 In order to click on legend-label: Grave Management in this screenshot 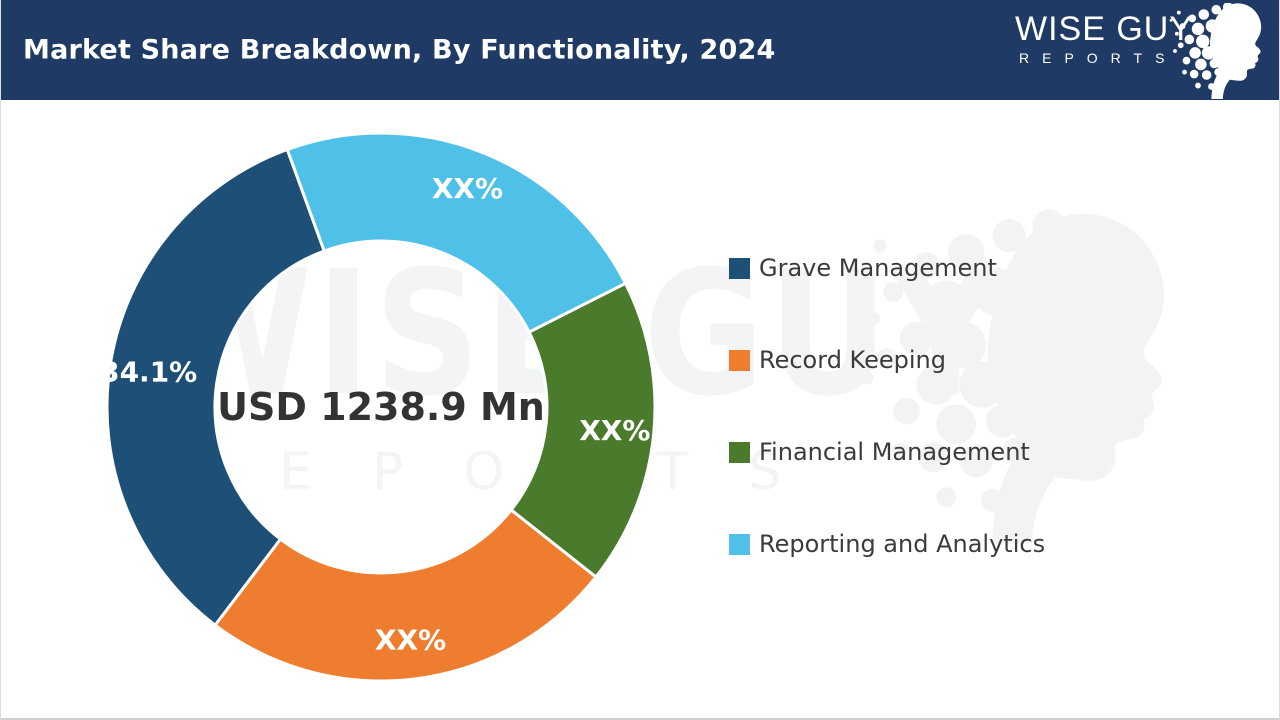, I will do `click(878, 268)`.